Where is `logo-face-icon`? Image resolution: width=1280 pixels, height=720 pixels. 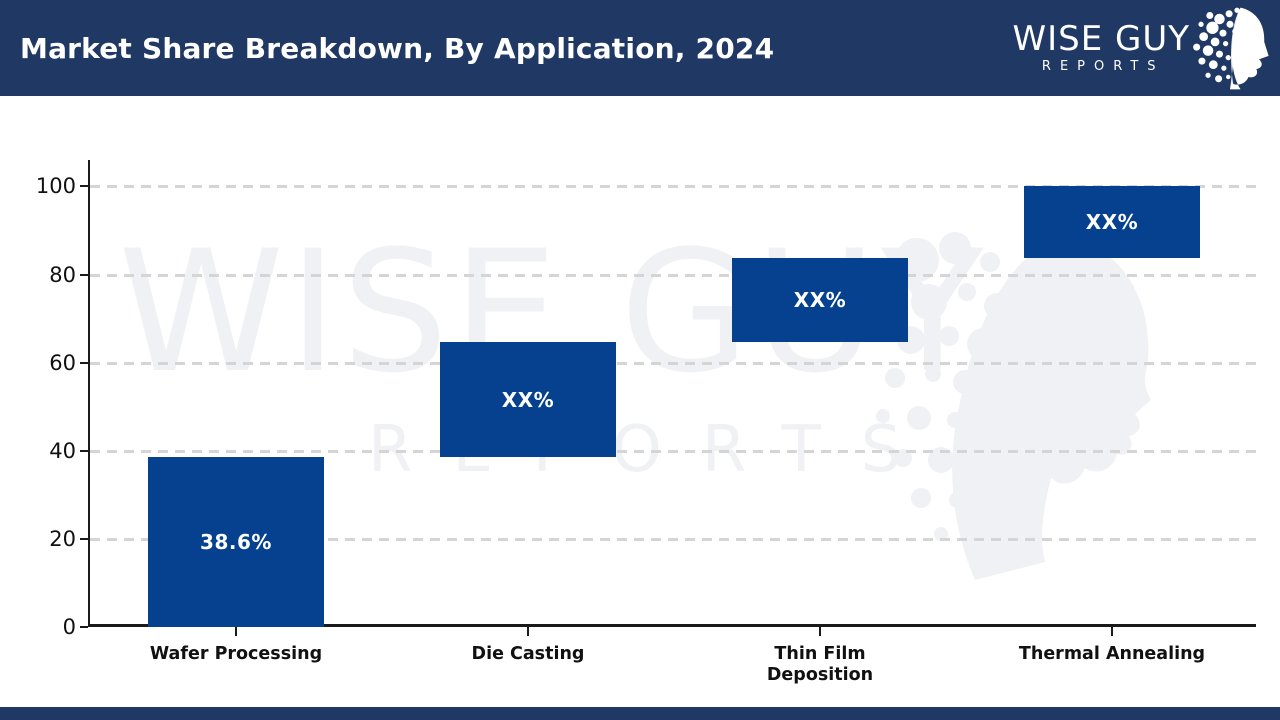
logo-face-icon is located at coordinates (1231, 48).